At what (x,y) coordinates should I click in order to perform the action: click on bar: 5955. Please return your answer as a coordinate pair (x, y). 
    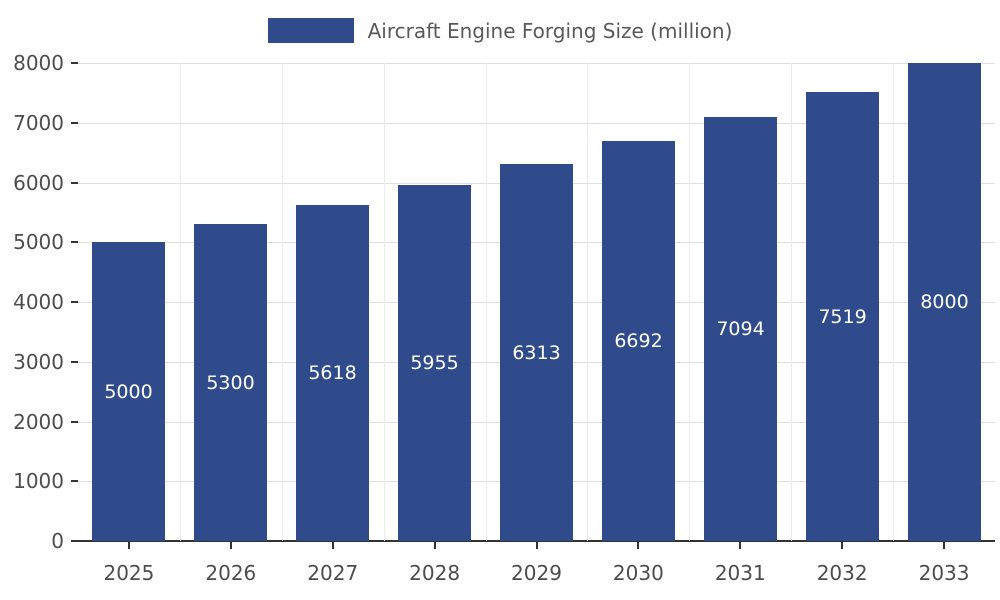
    Looking at the image, I should click on (434, 363).